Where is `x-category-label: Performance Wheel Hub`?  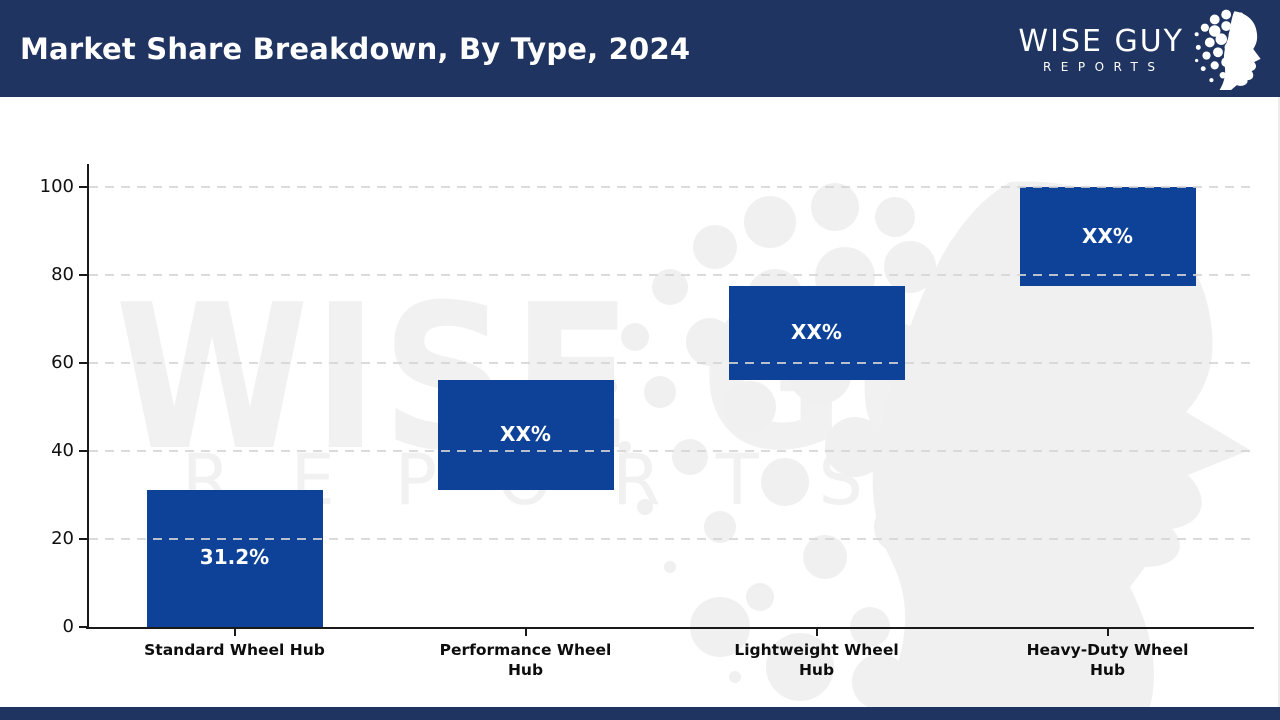
x-category-label: Performance Wheel Hub is located at coordinates (525, 660).